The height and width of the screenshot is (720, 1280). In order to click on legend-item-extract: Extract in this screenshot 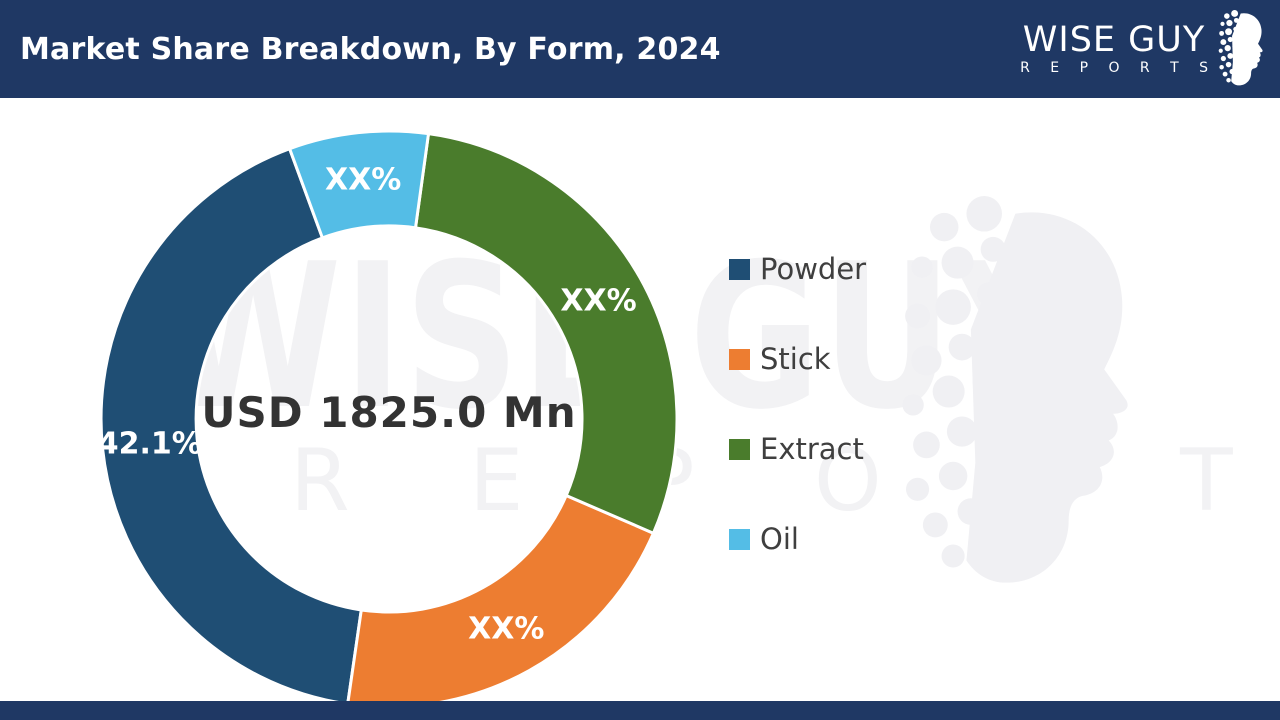, I will do `click(797, 449)`.